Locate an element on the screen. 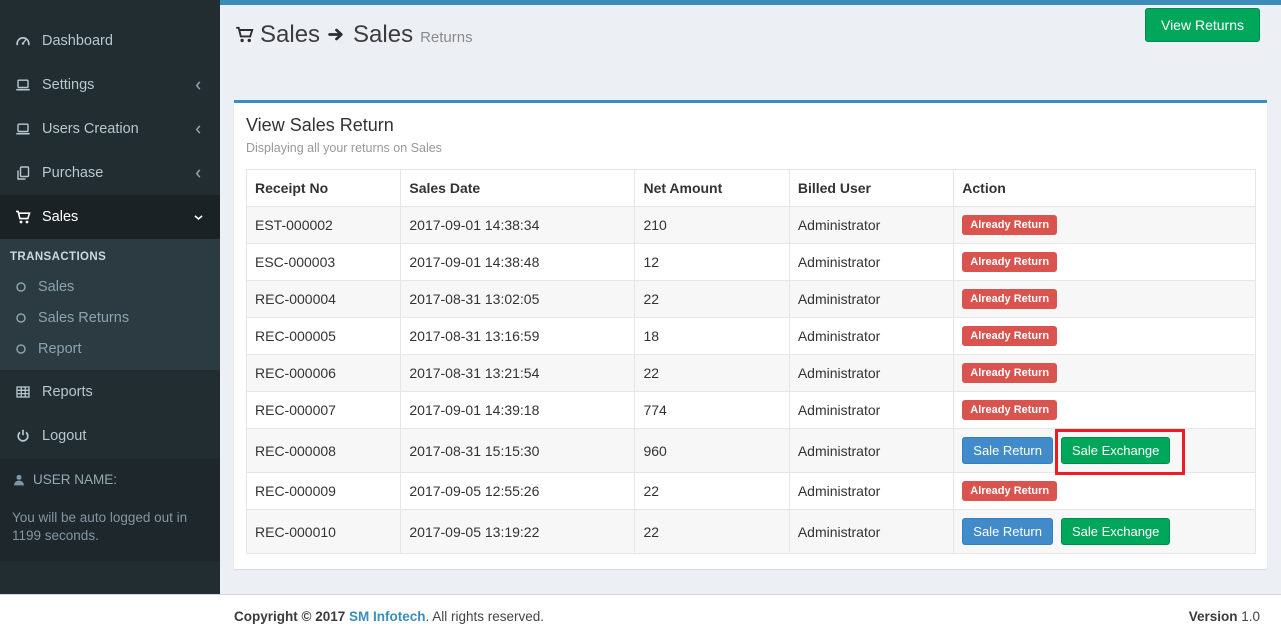 The width and height of the screenshot is (1281, 639). breadcrumb-sales-2: Sales is located at coordinates (383, 34).